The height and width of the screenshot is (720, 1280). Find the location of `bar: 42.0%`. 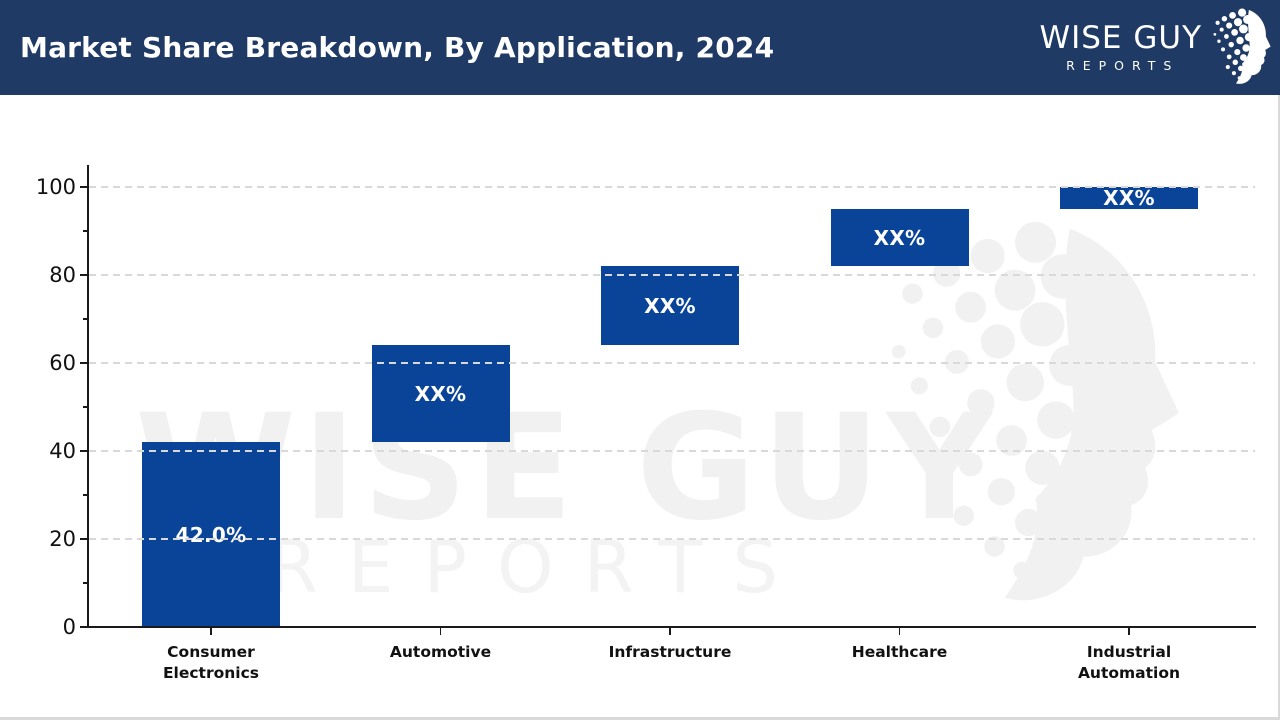

bar: 42.0% is located at coordinates (211, 534).